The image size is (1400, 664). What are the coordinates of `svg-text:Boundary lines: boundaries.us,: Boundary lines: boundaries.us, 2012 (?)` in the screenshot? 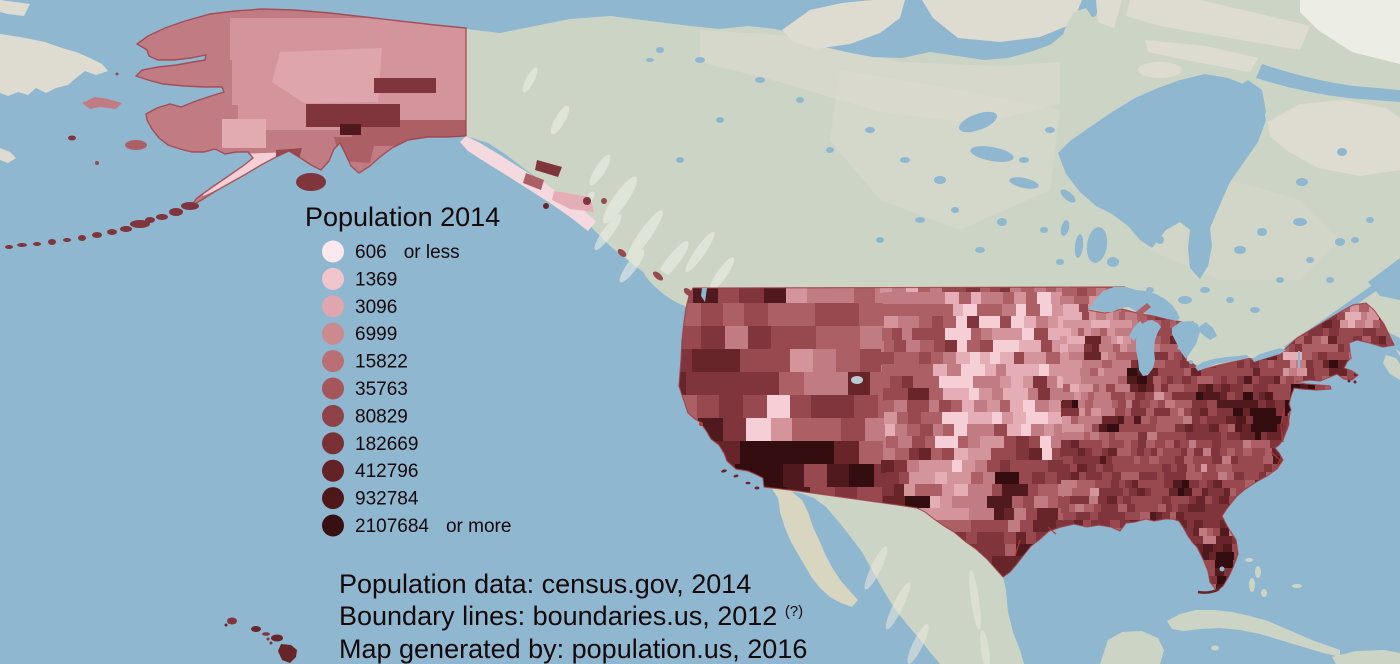 It's located at (571, 616).